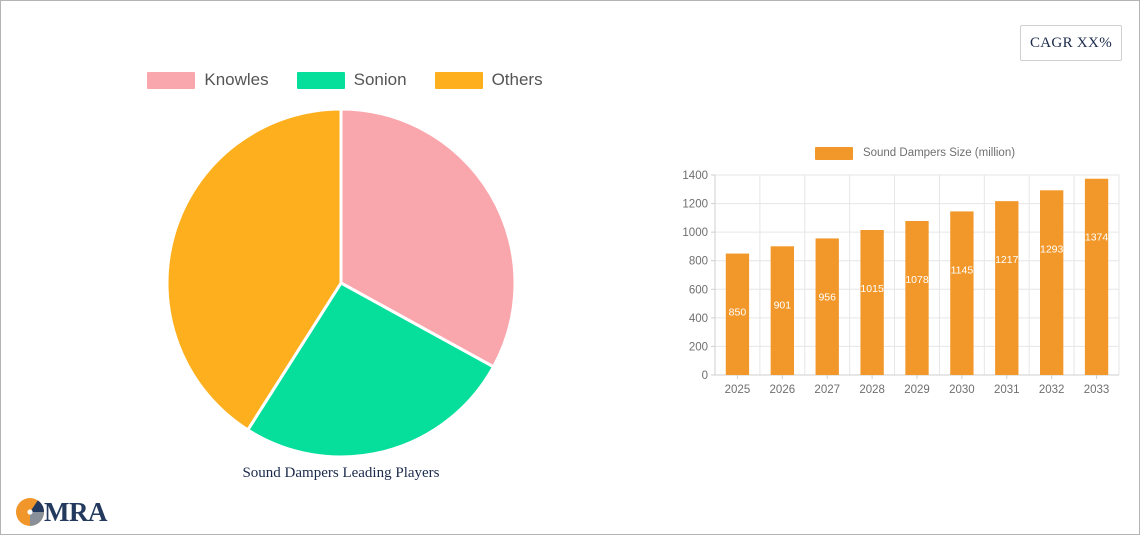 This screenshot has width=1140, height=535. I want to click on x-axis-tick-label-2027: 2027, so click(827, 390).